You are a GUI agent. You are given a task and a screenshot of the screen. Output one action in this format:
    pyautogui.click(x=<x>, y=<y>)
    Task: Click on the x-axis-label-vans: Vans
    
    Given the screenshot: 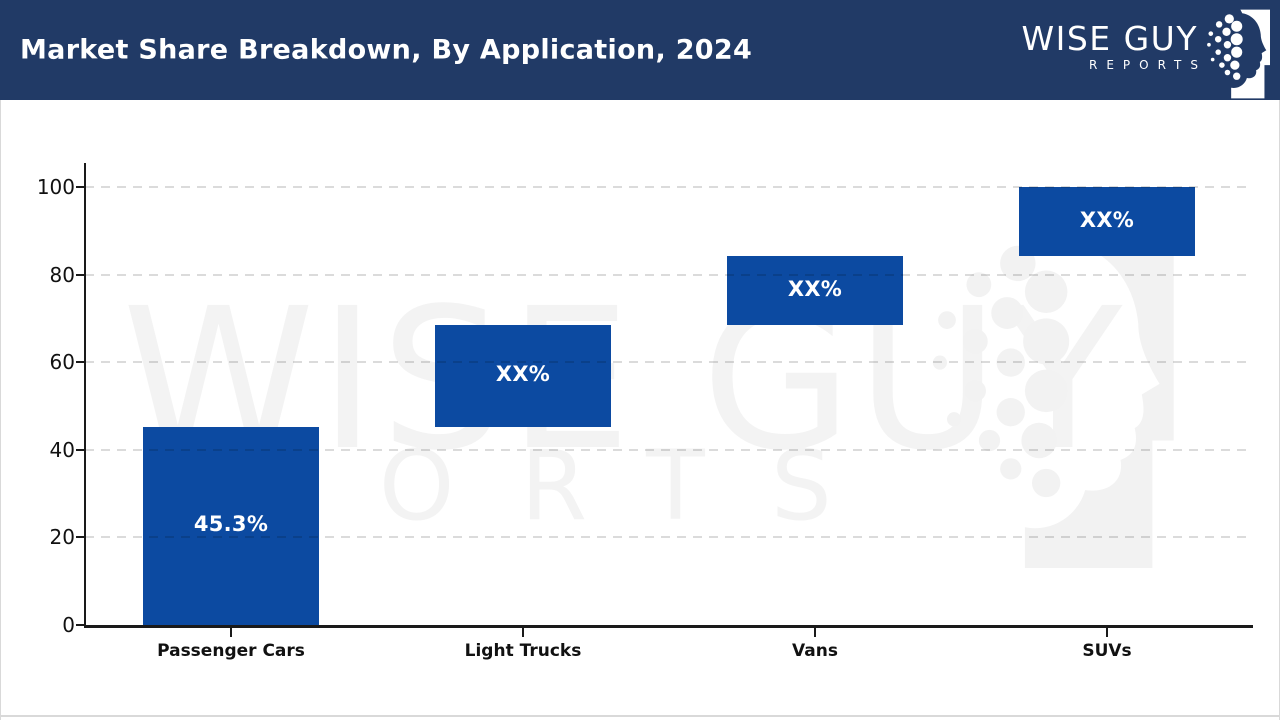 What is the action you would take?
    pyautogui.click(x=815, y=651)
    